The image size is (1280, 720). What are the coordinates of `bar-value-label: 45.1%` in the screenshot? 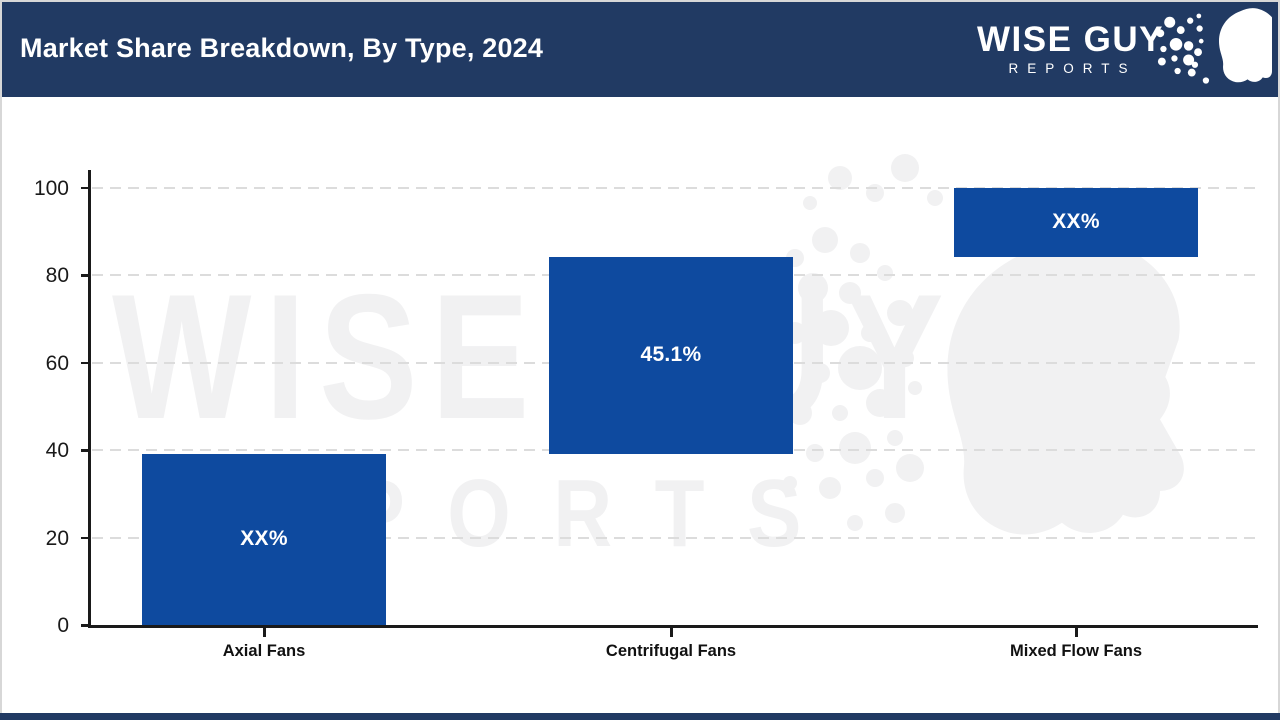 It's located at (671, 355).